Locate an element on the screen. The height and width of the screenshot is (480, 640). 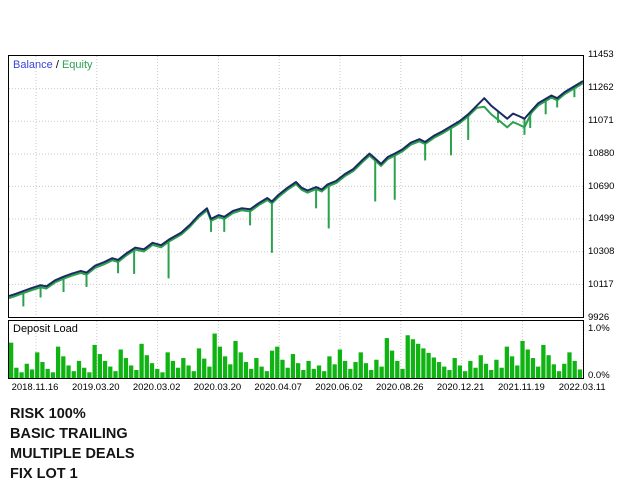
y-axis-tick-label: 10117 is located at coordinates (601, 285).